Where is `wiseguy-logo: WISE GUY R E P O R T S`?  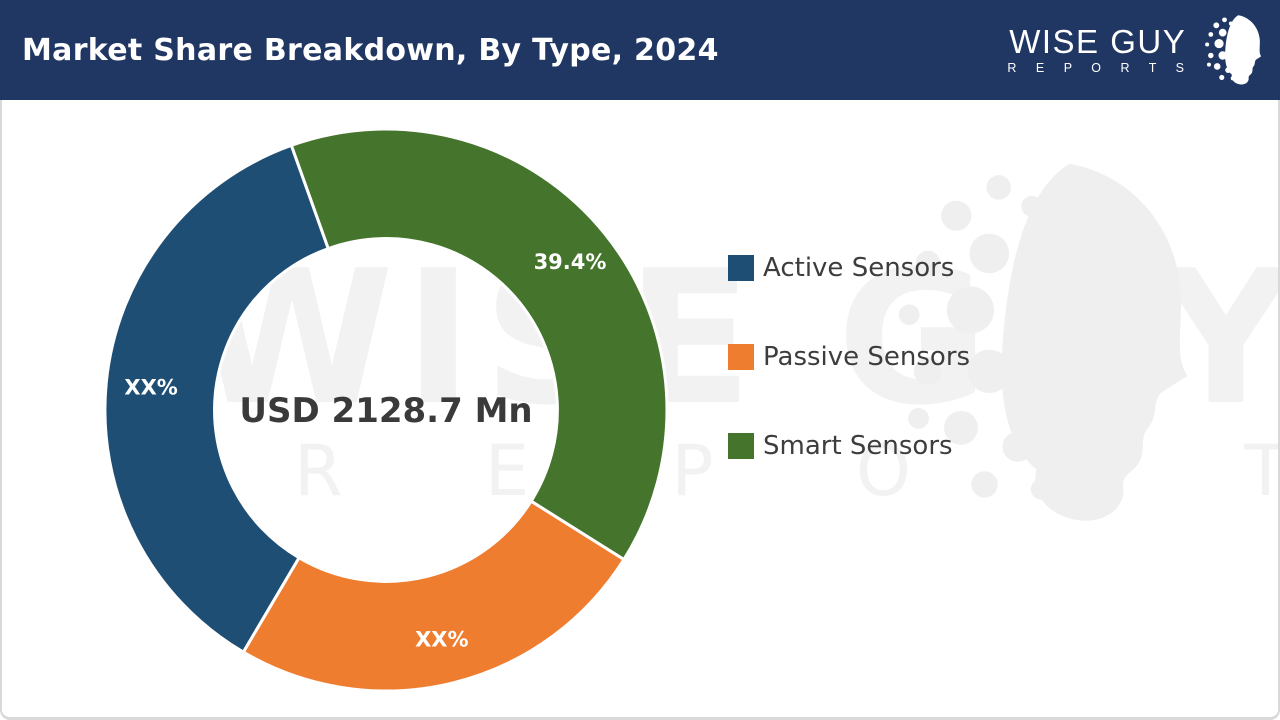 wiseguy-logo: WISE GUY R E P O R T S is located at coordinates (1132, 50).